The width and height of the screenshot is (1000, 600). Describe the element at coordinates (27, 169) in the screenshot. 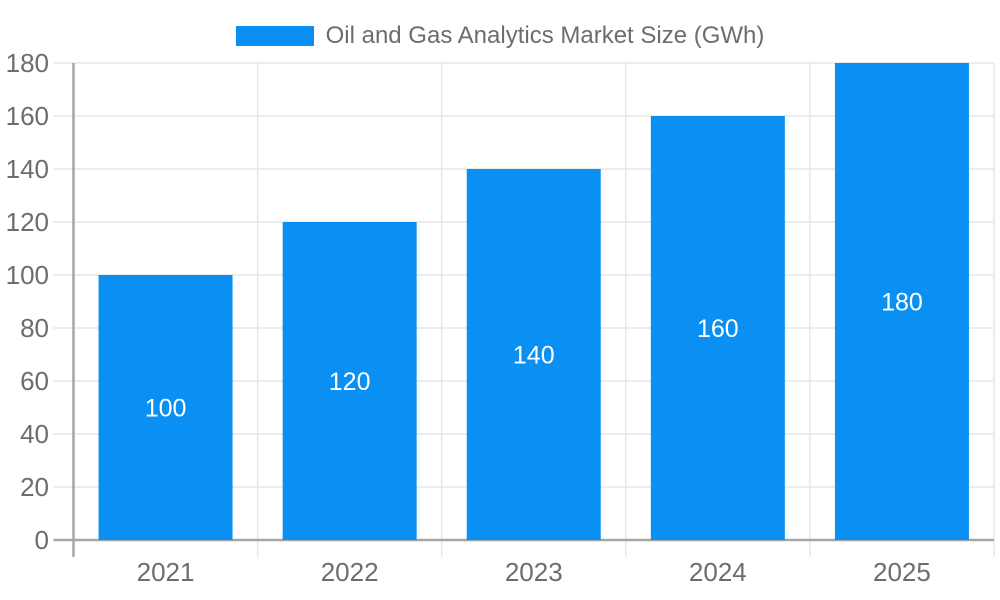

I see `y-tick-label: 140` at that location.